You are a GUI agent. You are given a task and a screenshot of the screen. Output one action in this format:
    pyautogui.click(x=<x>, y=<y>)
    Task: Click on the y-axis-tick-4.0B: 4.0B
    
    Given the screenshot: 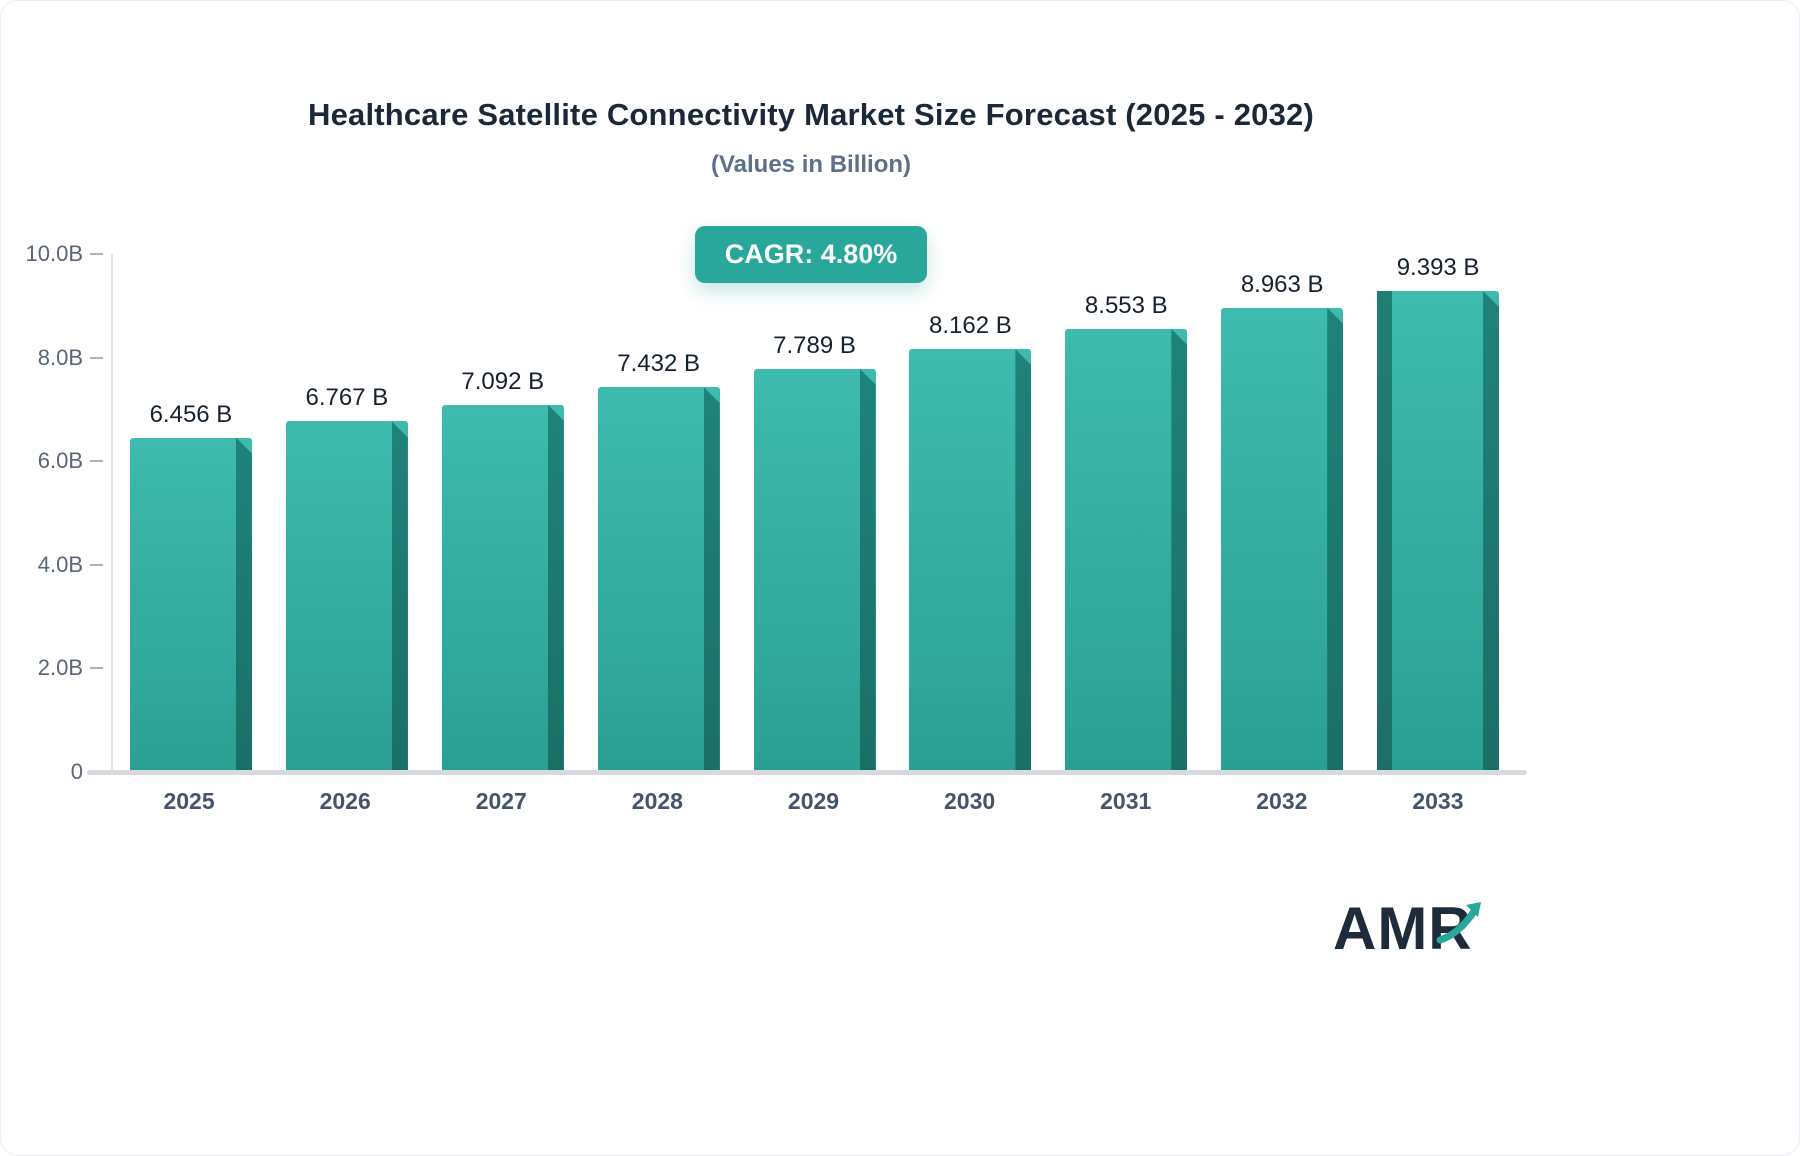 What is the action you would take?
    pyautogui.click(x=70, y=565)
    